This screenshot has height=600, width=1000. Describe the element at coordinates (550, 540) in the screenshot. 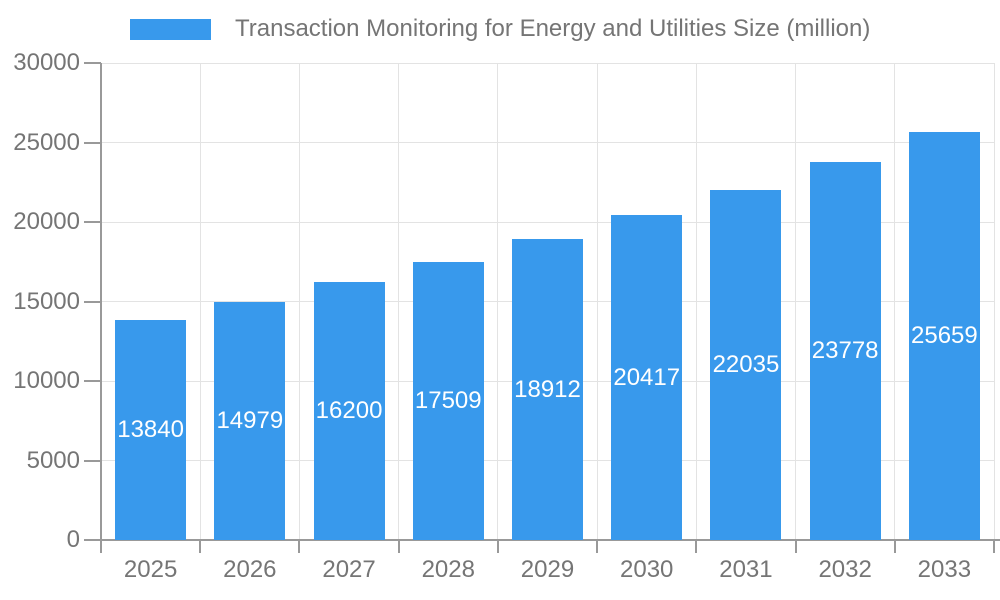

I see `x-axis-line` at that location.